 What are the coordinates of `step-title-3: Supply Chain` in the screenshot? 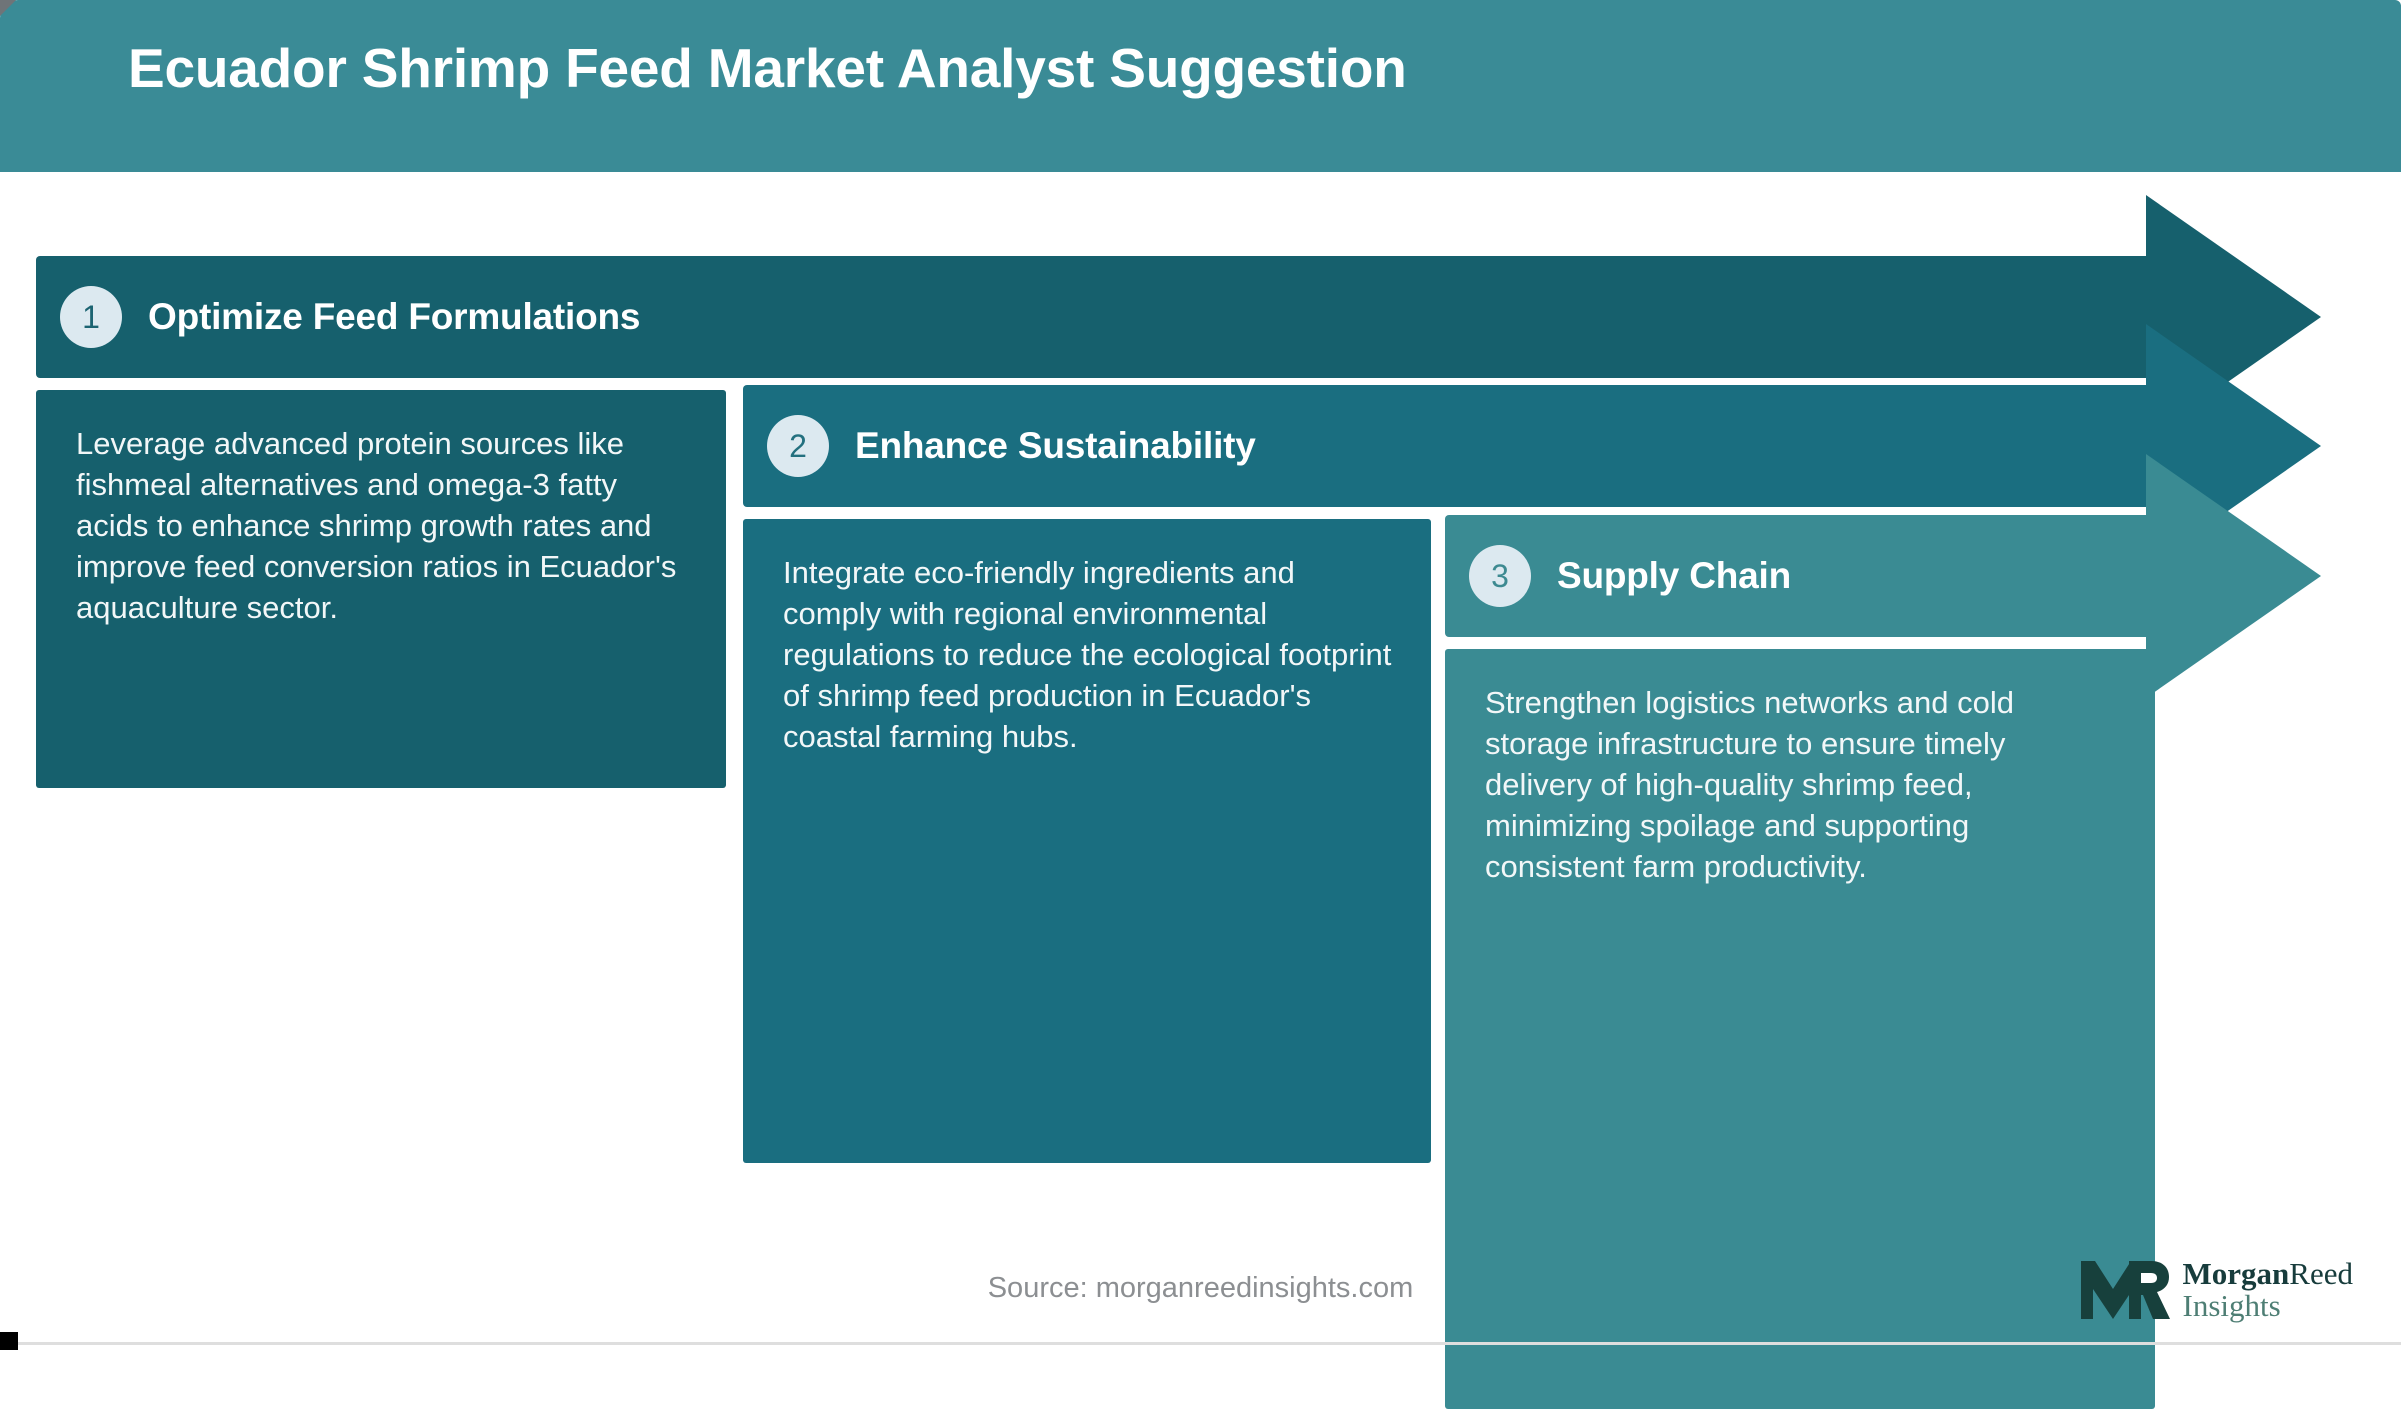 It's located at (1674, 575).